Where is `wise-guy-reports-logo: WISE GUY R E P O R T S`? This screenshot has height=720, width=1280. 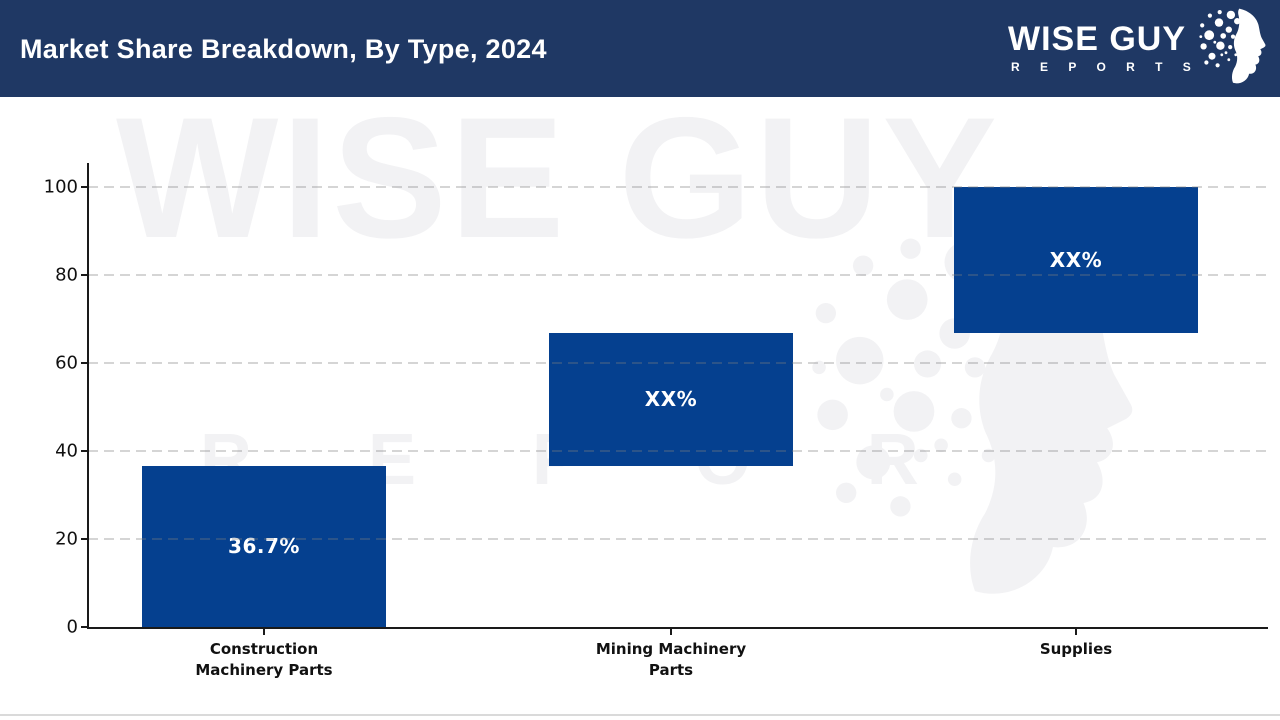
wise-guy-reports-logo: WISE GUY R E P O R T S is located at coordinates (1138, 49).